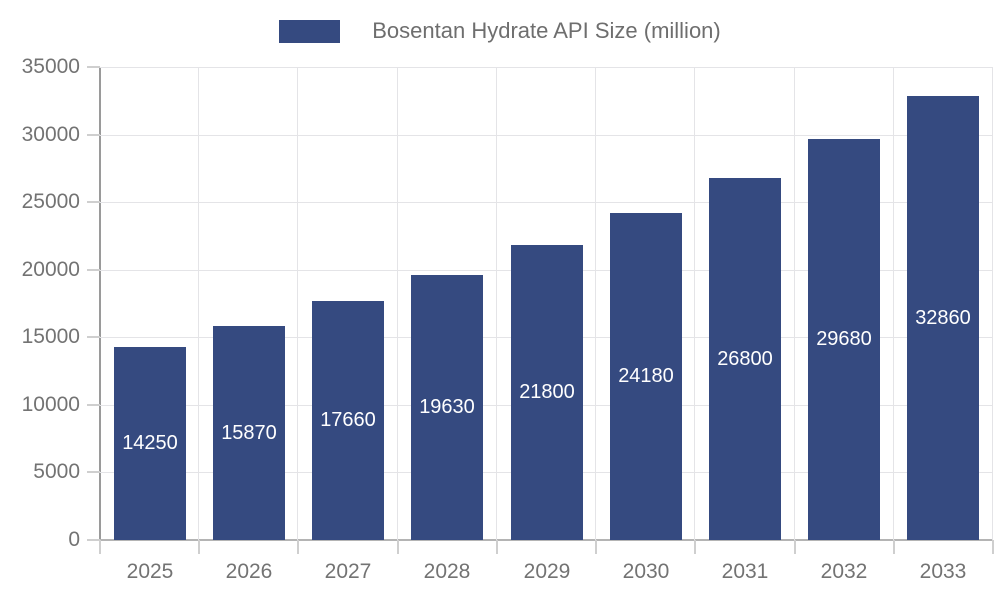  I want to click on bar-value-label: 21800, so click(547, 392).